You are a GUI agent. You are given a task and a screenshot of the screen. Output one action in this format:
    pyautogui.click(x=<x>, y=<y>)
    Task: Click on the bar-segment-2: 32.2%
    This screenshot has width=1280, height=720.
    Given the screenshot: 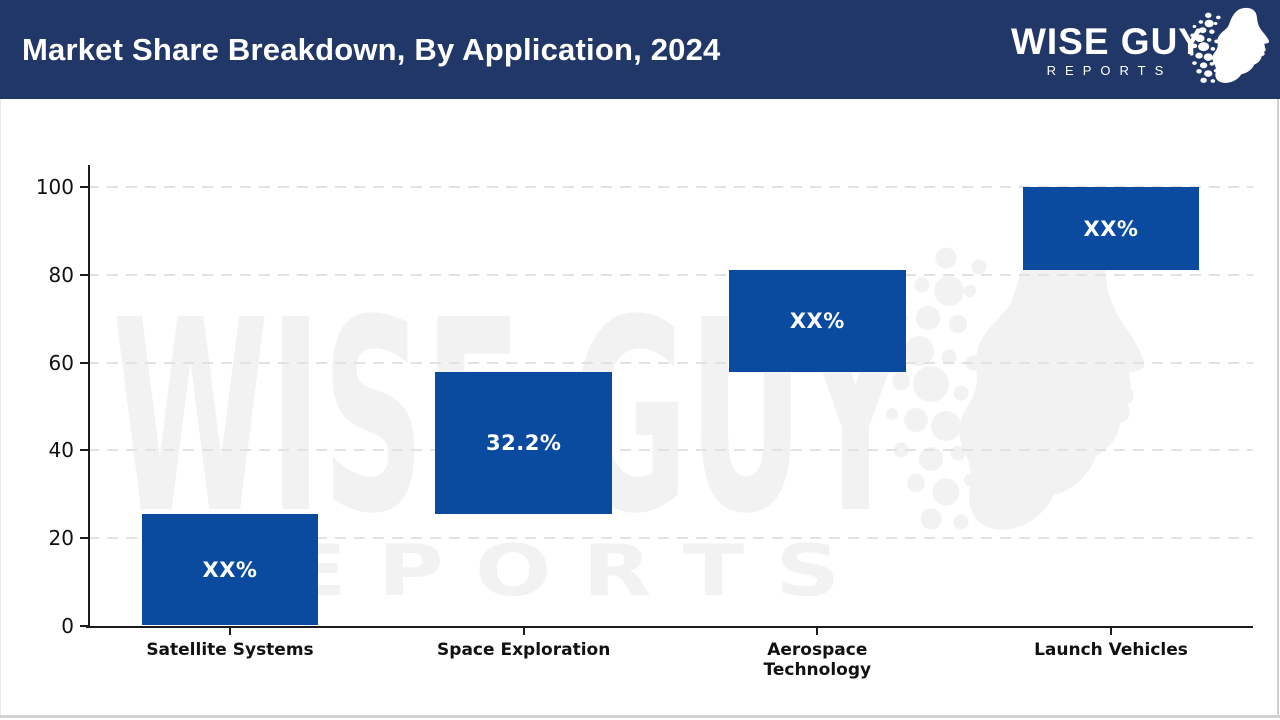 What is the action you would take?
    pyautogui.click(x=523, y=442)
    